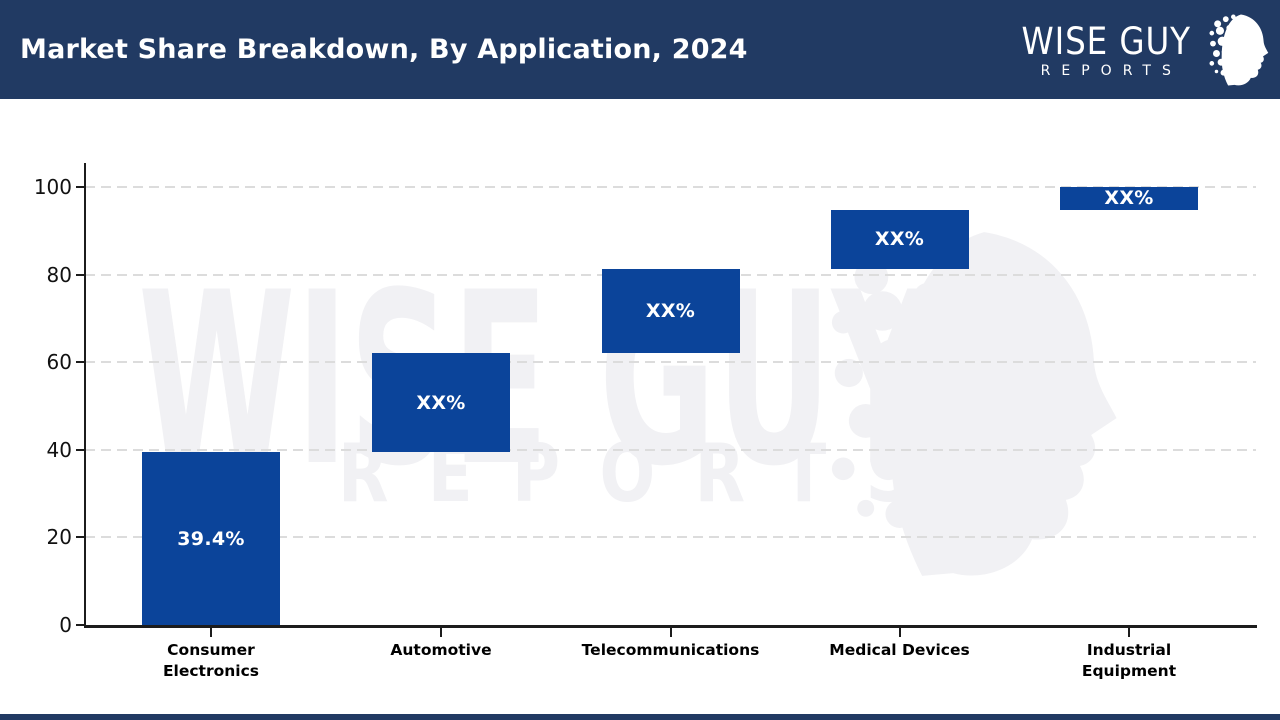 The width and height of the screenshot is (1280, 720). What do you see at coordinates (670, 626) in the screenshot?
I see `x-axis-spine` at bounding box center [670, 626].